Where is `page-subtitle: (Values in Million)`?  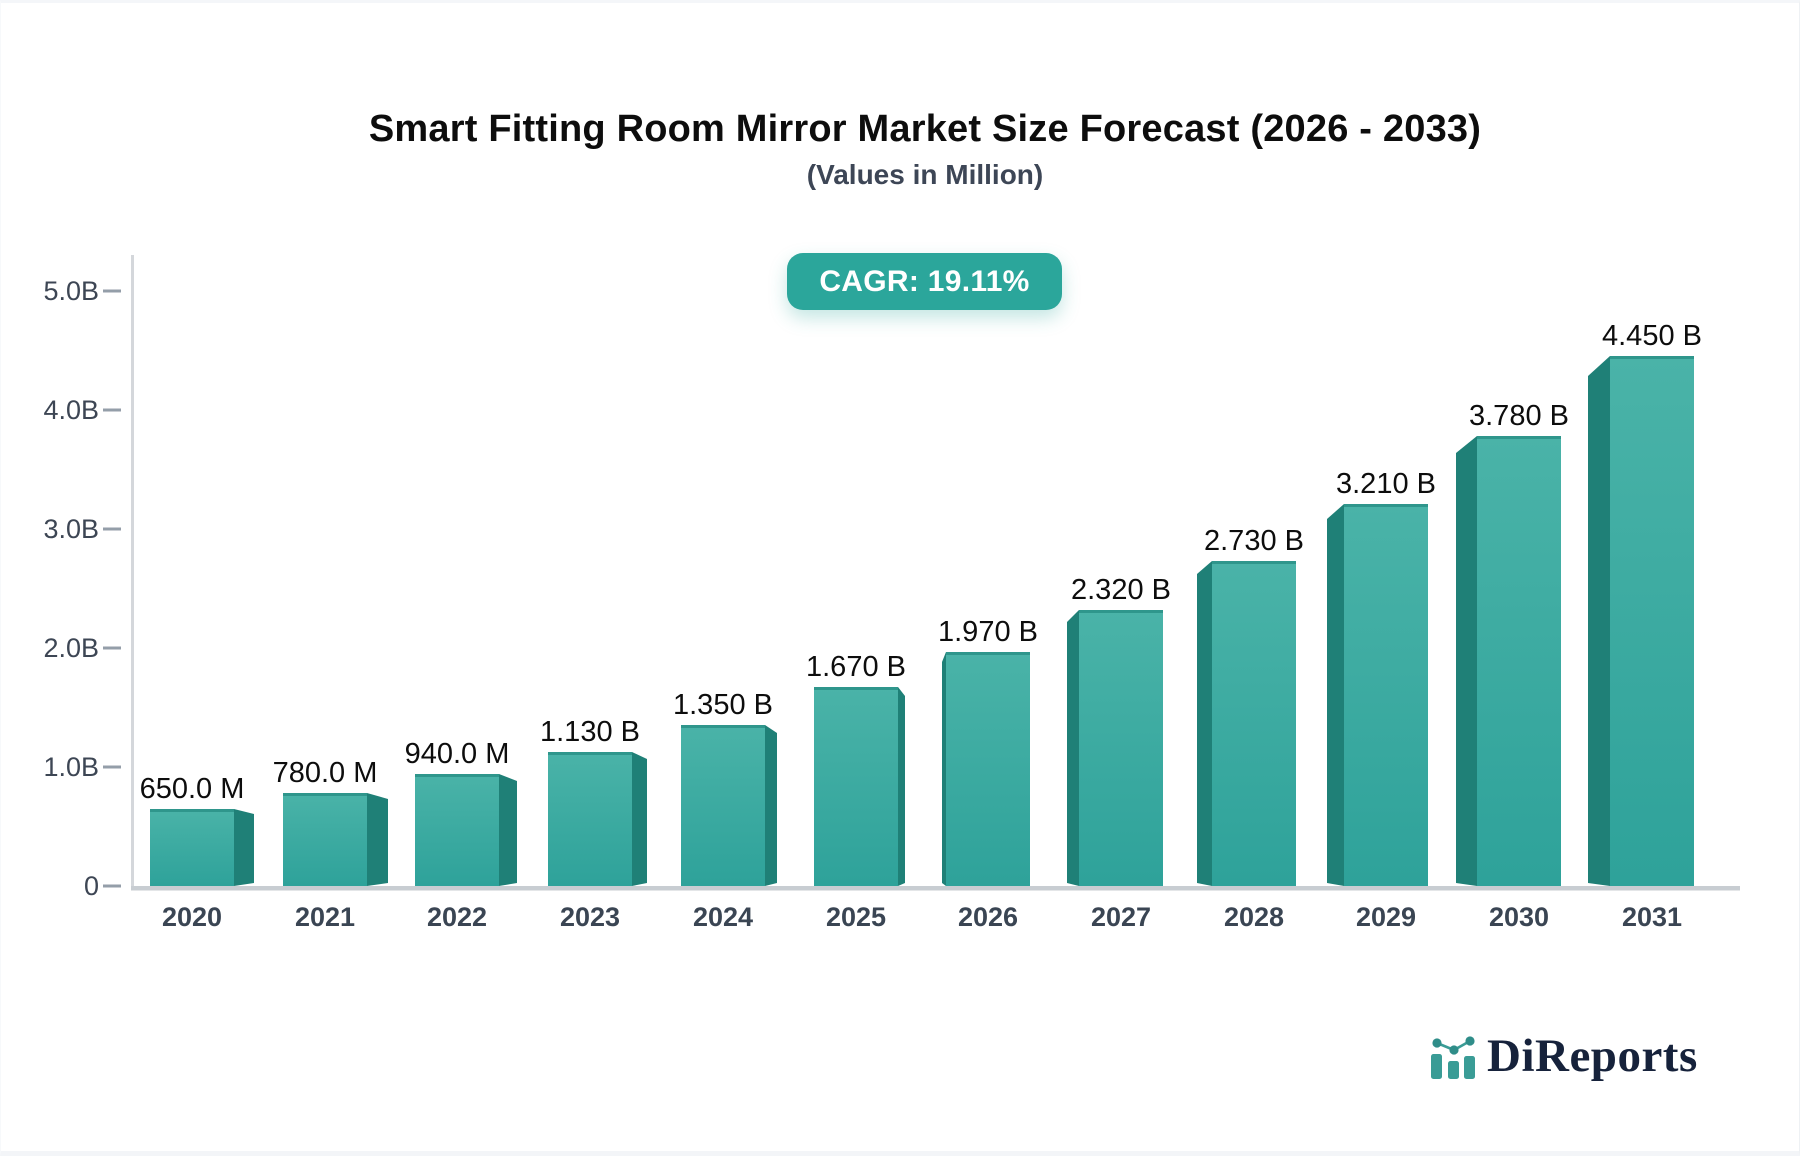
page-subtitle: (Values in Million) is located at coordinates (925, 174).